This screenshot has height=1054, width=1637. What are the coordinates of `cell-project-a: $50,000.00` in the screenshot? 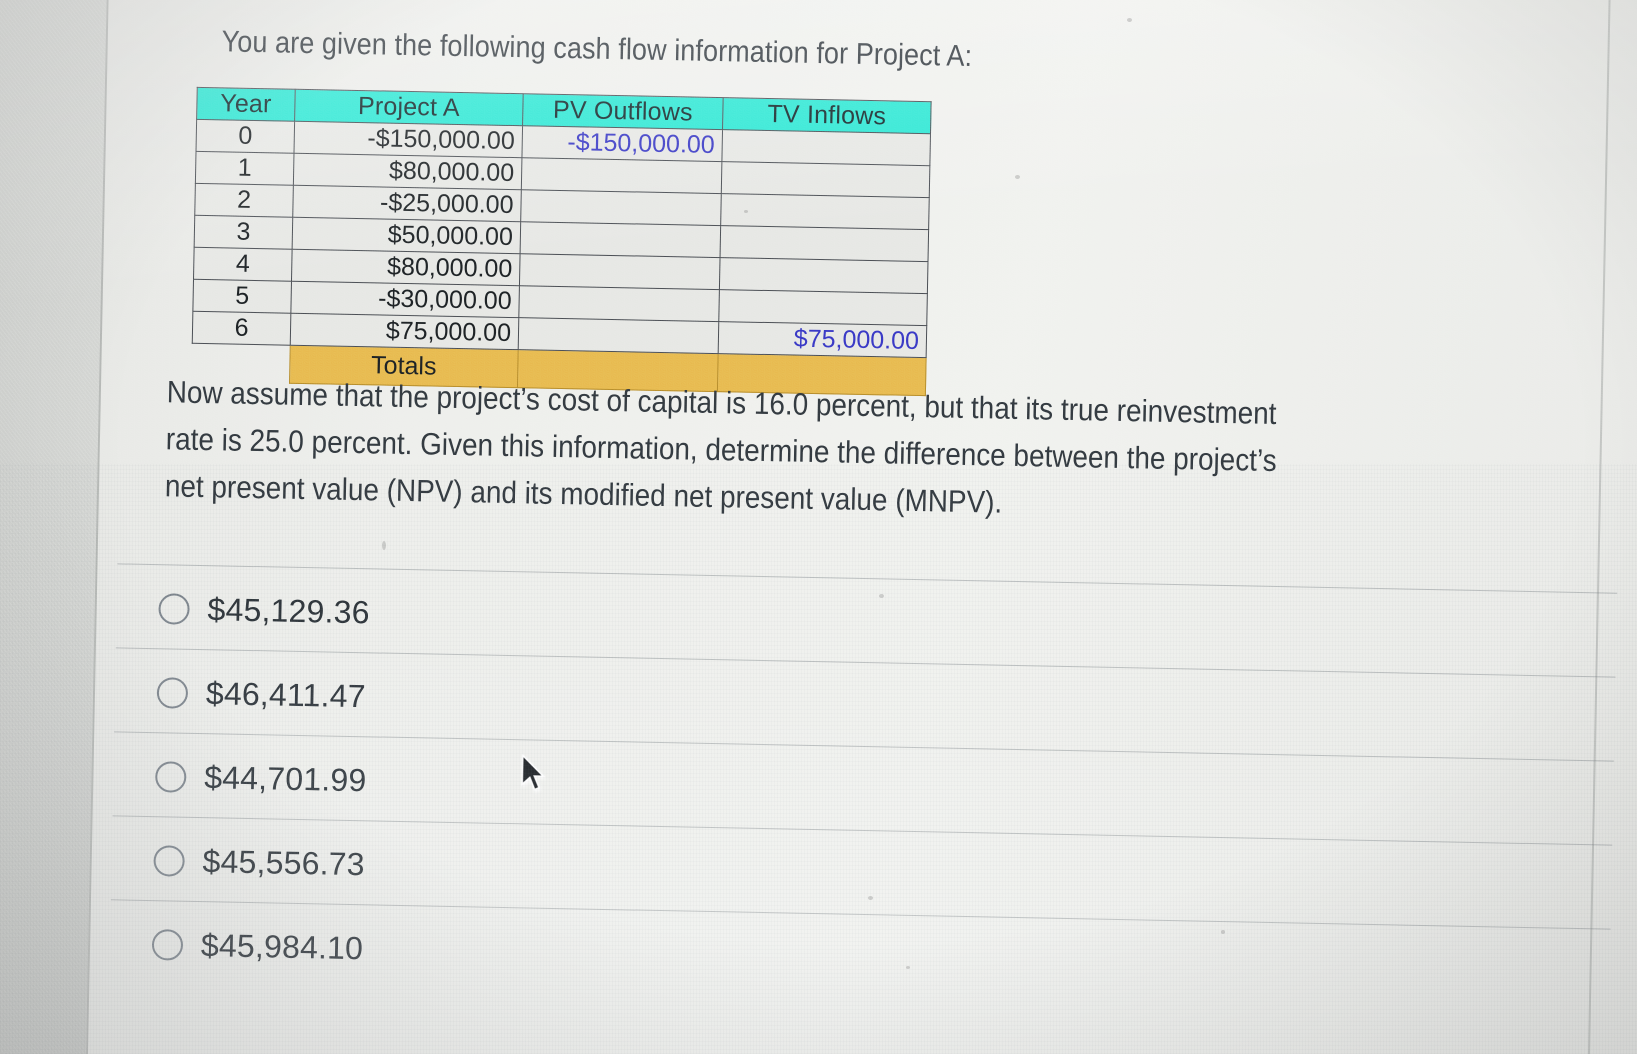 It's located at (406, 235).